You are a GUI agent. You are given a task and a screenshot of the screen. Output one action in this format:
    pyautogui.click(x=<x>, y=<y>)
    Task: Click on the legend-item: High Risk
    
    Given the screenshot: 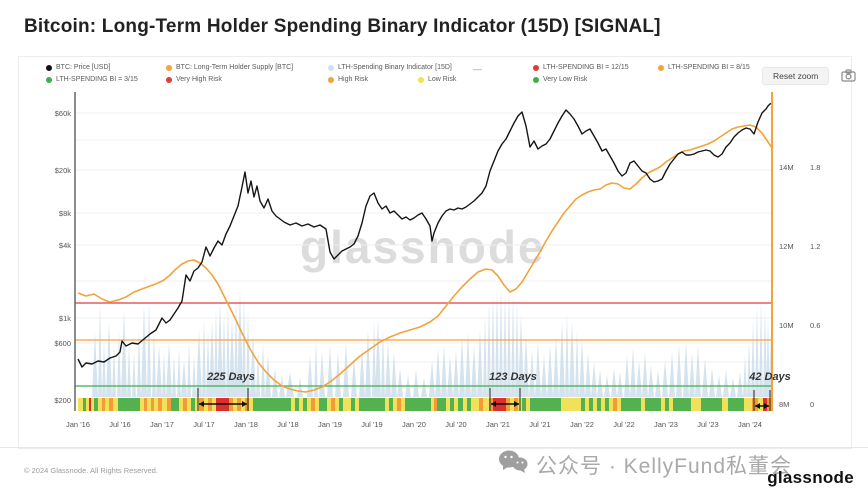 What is the action you would take?
    pyautogui.click(x=348, y=79)
    